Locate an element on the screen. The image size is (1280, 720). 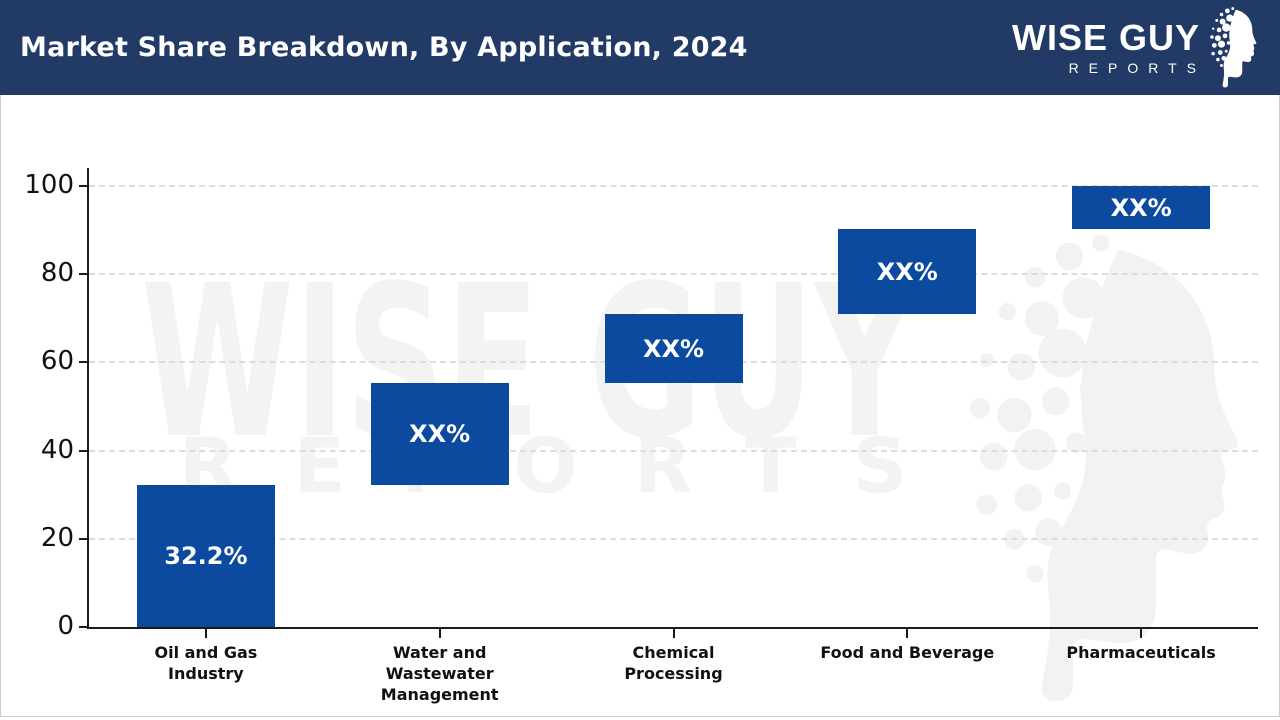
y-axis-tick-label: 80 is located at coordinates (57, 273).